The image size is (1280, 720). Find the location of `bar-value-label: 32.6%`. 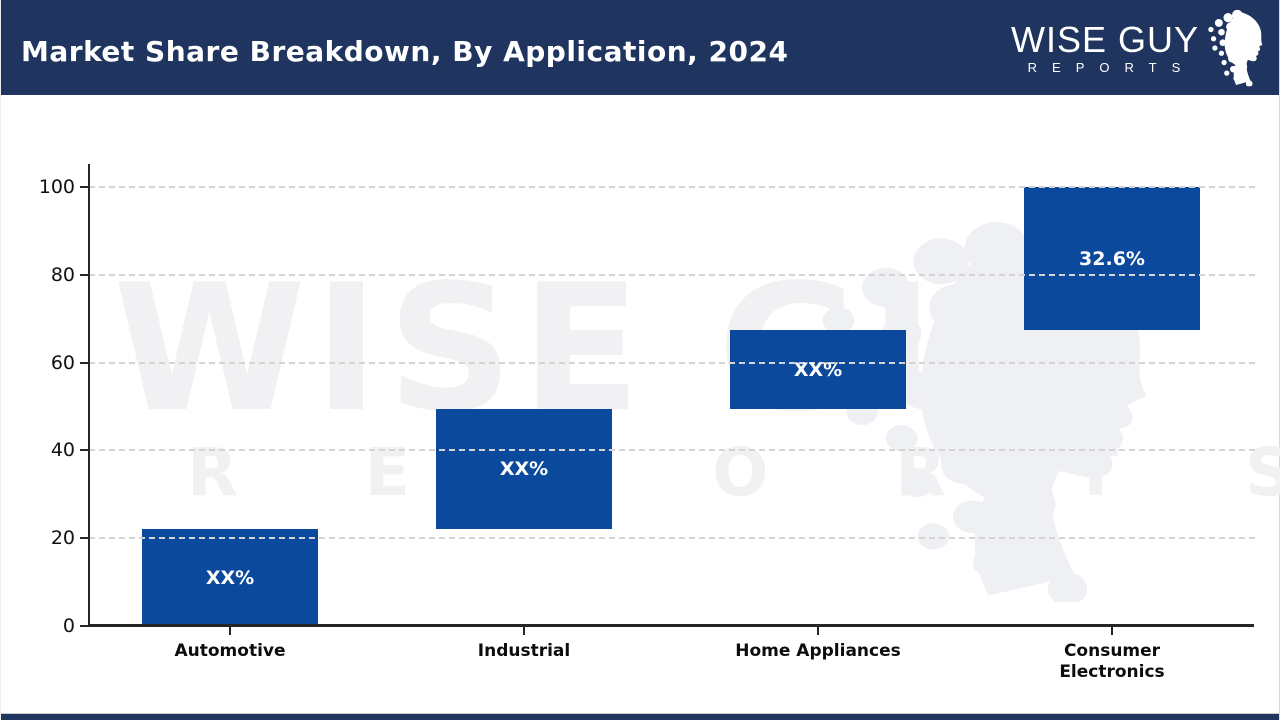

bar-value-label: 32.6% is located at coordinates (1112, 258).